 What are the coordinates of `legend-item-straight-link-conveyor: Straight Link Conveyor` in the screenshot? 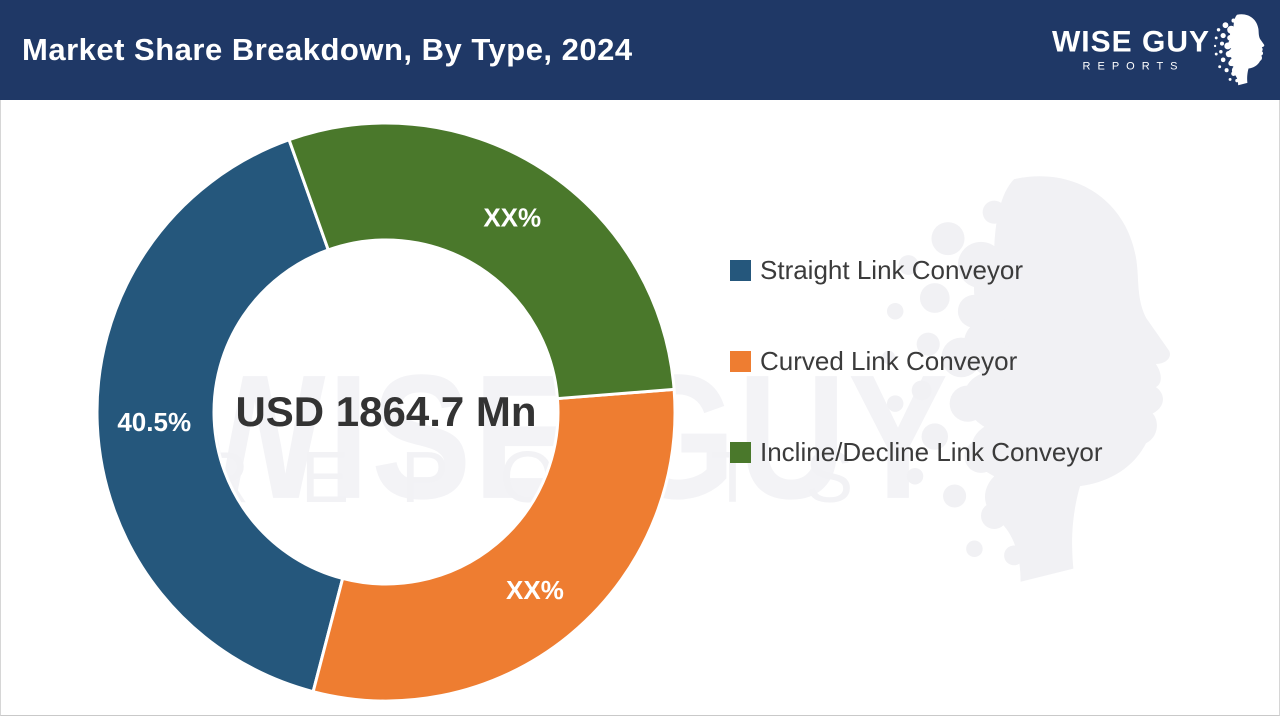 It's located at (916, 270).